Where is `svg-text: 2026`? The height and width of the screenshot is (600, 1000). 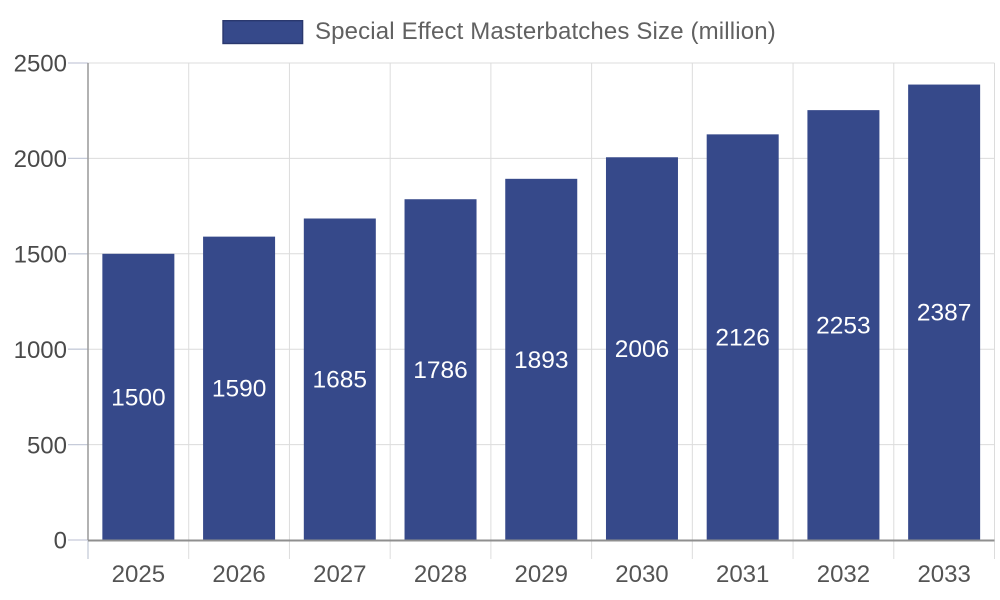
svg-text: 2026 is located at coordinates (238, 574).